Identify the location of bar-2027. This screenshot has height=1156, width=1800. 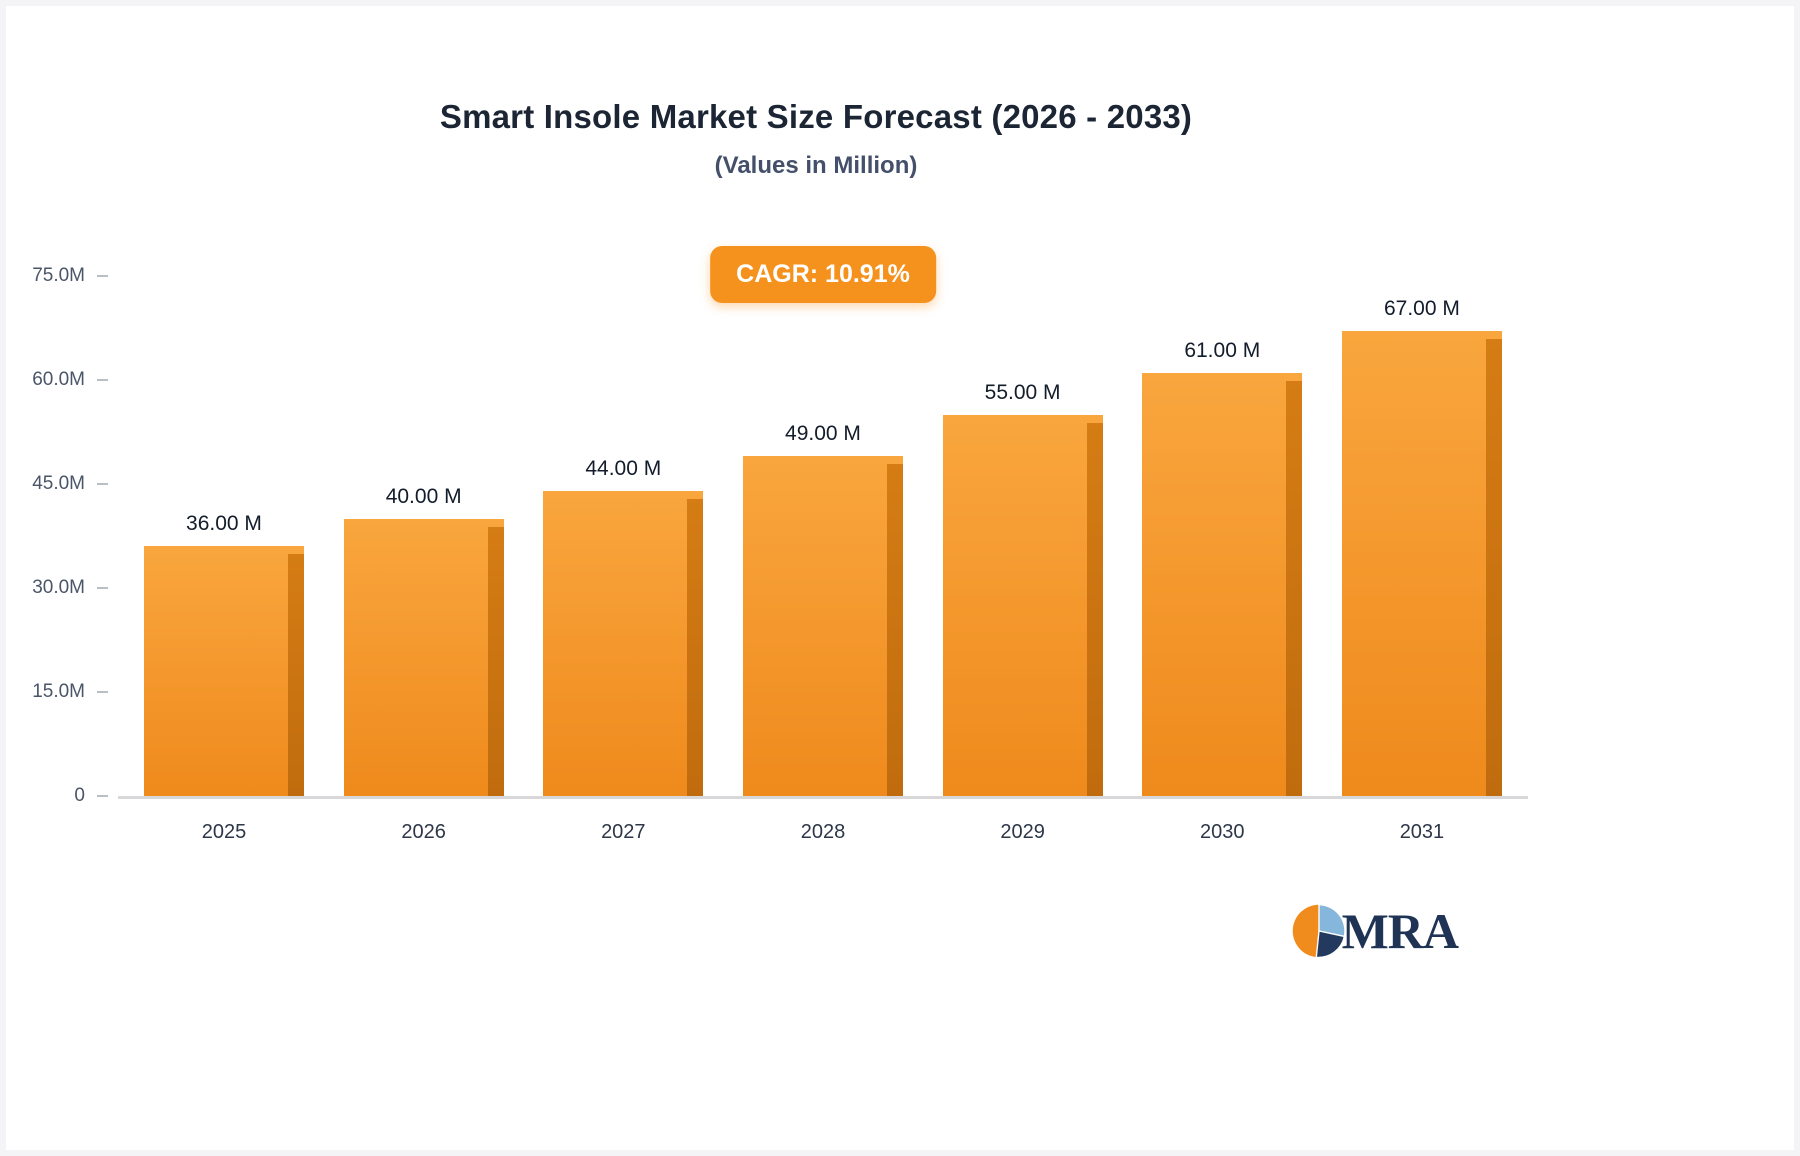
(623, 643).